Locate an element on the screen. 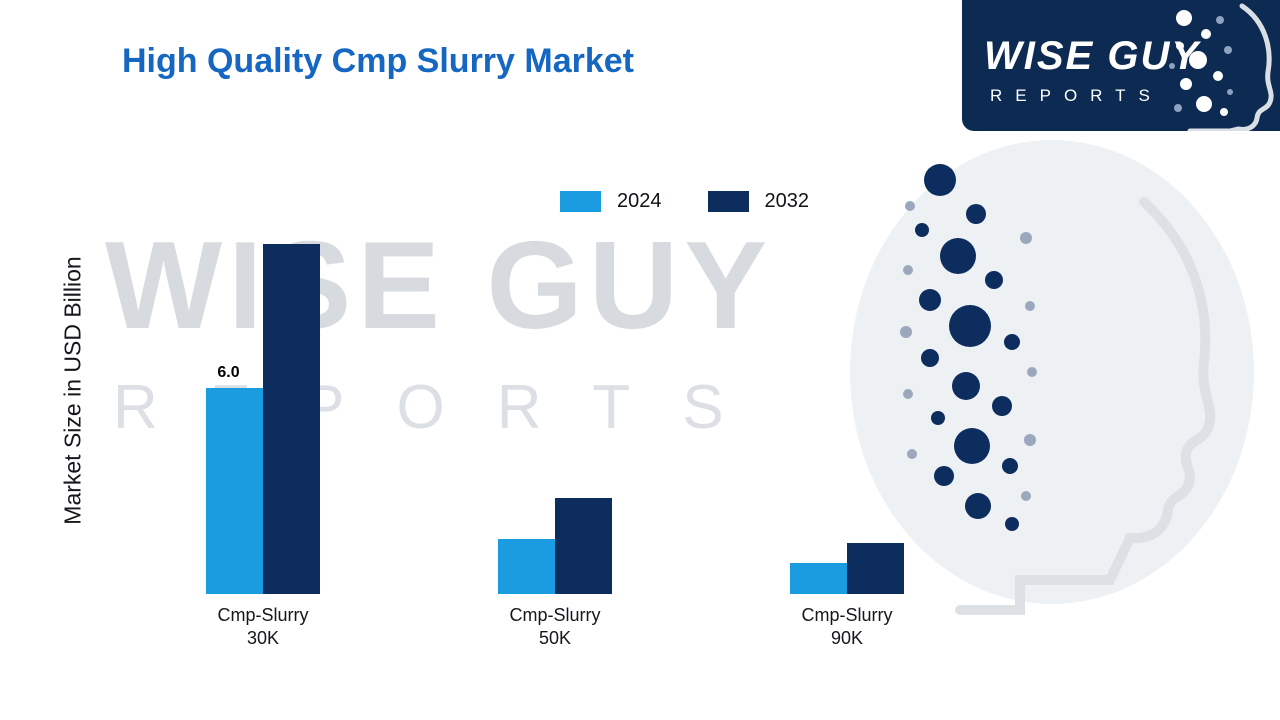 This screenshot has height=720, width=1280. logo-brand-sub: REPORTS is located at coordinates (1076, 95).